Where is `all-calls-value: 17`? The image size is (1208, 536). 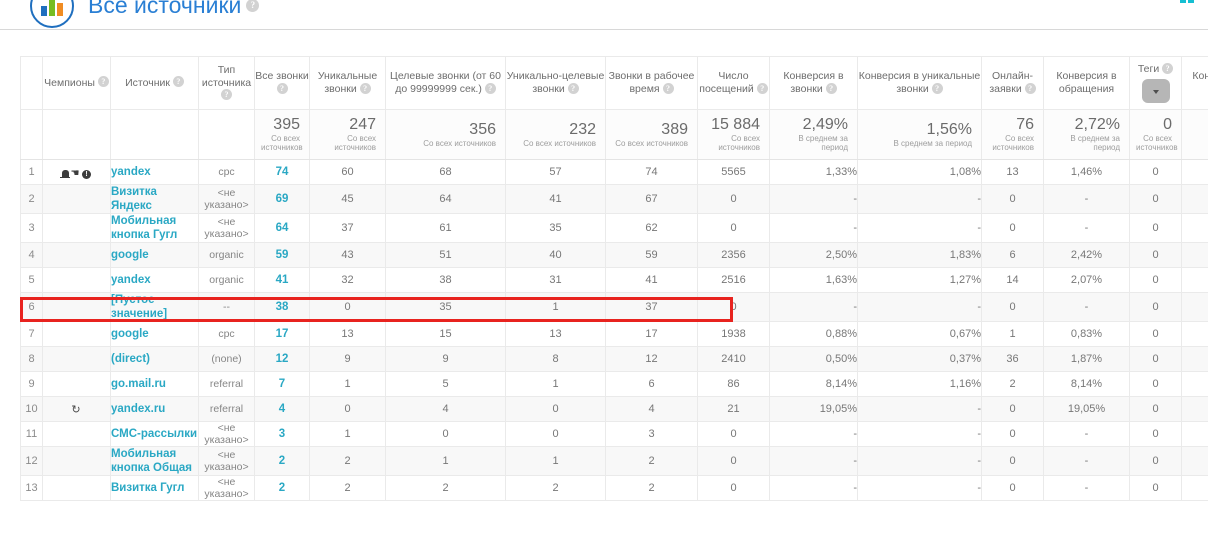 all-calls-value: 17 is located at coordinates (282, 334).